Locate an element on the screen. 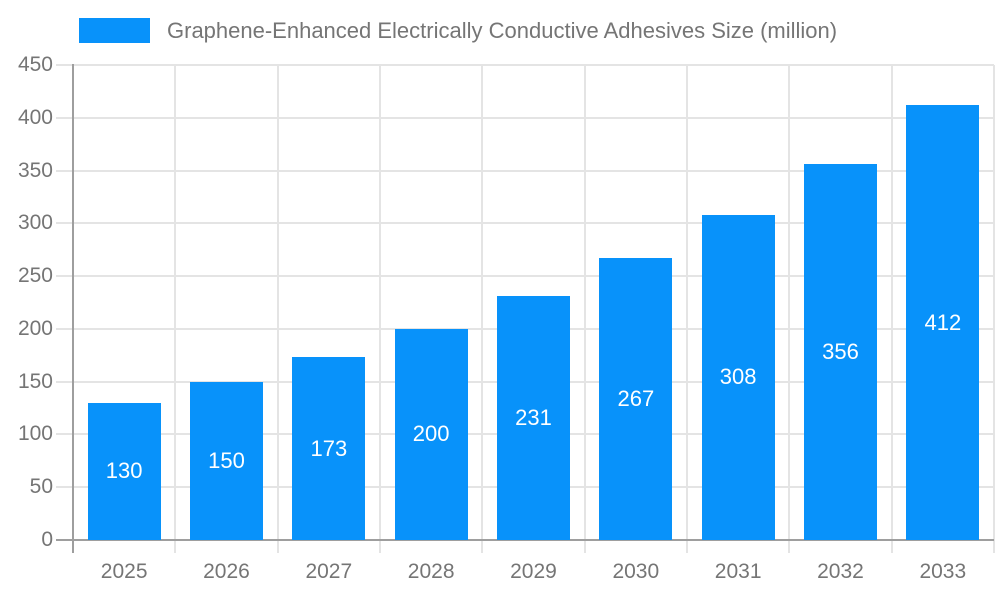 This screenshot has height=600, width=1000. bar-value-label: 412 is located at coordinates (943, 322).